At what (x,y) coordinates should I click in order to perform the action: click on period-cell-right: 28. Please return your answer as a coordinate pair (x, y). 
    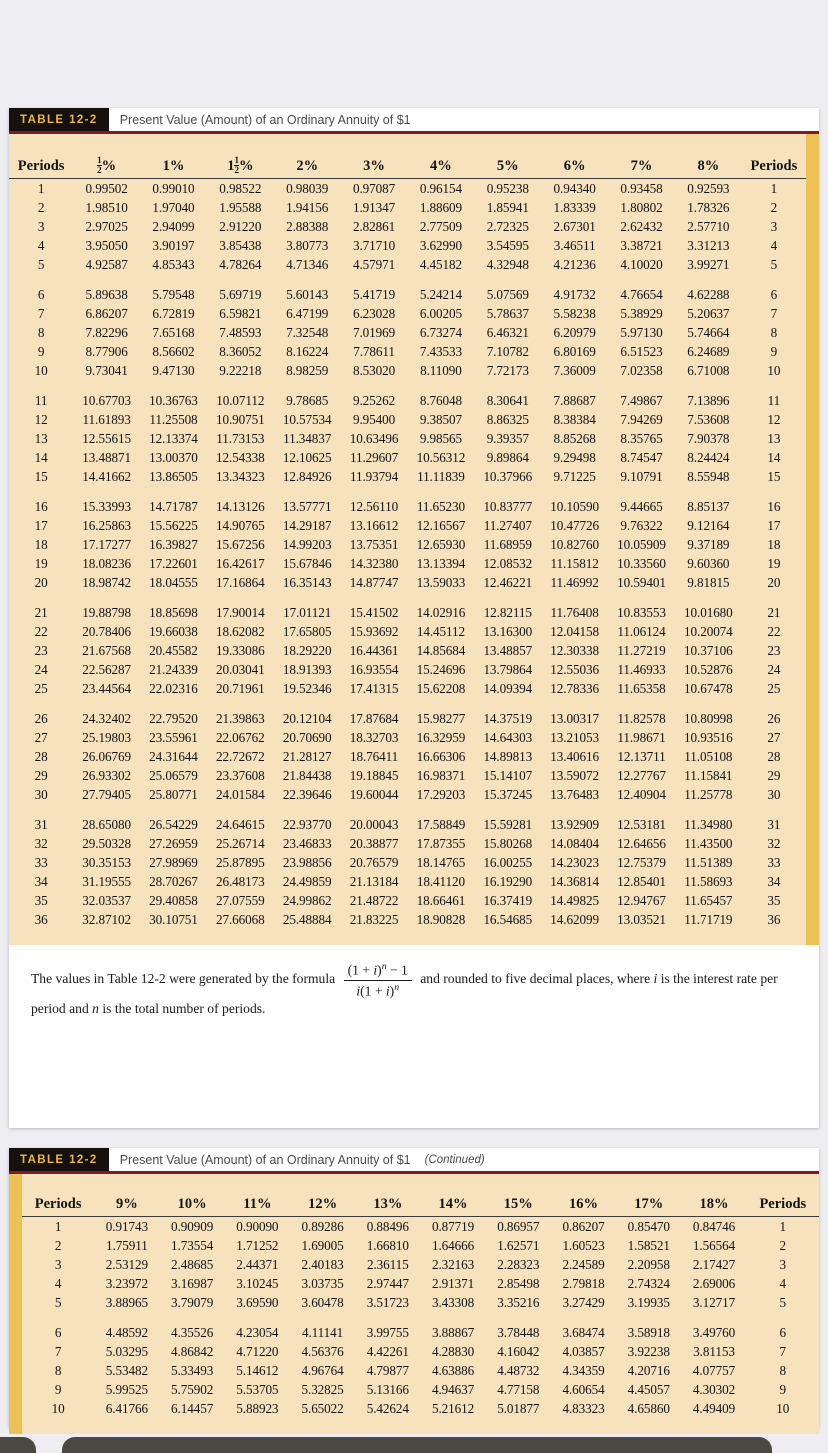
    Looking at the image, I should click on (774, 756).